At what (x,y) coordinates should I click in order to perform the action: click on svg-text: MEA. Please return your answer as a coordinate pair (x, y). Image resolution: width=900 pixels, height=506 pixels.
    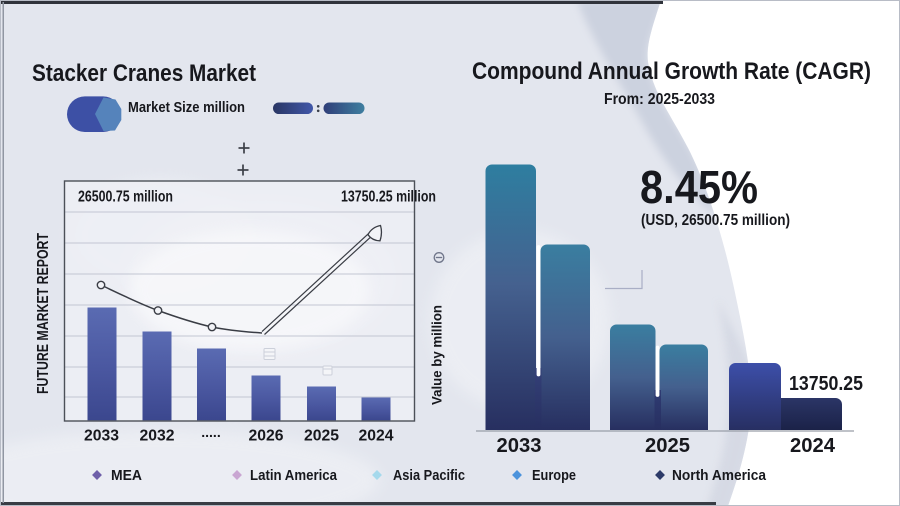
    Looking at the image, I should click on (126, 476).